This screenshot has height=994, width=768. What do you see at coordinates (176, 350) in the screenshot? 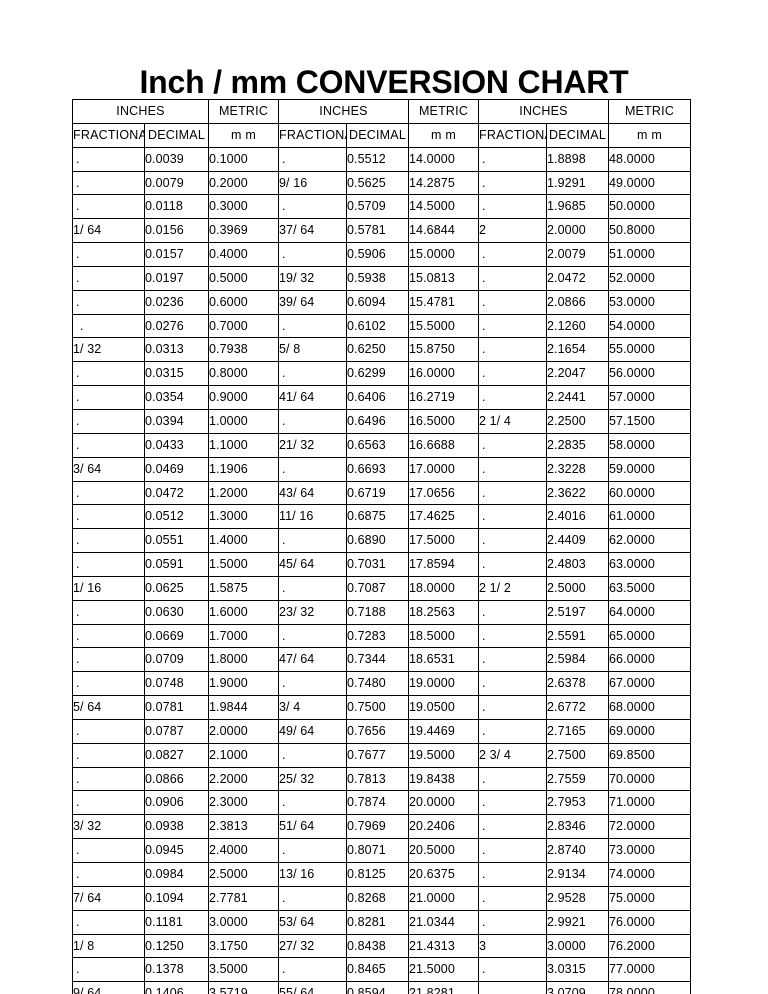
I see `cell-decimal-1: 0.0313` at bounding box center [176, 350].